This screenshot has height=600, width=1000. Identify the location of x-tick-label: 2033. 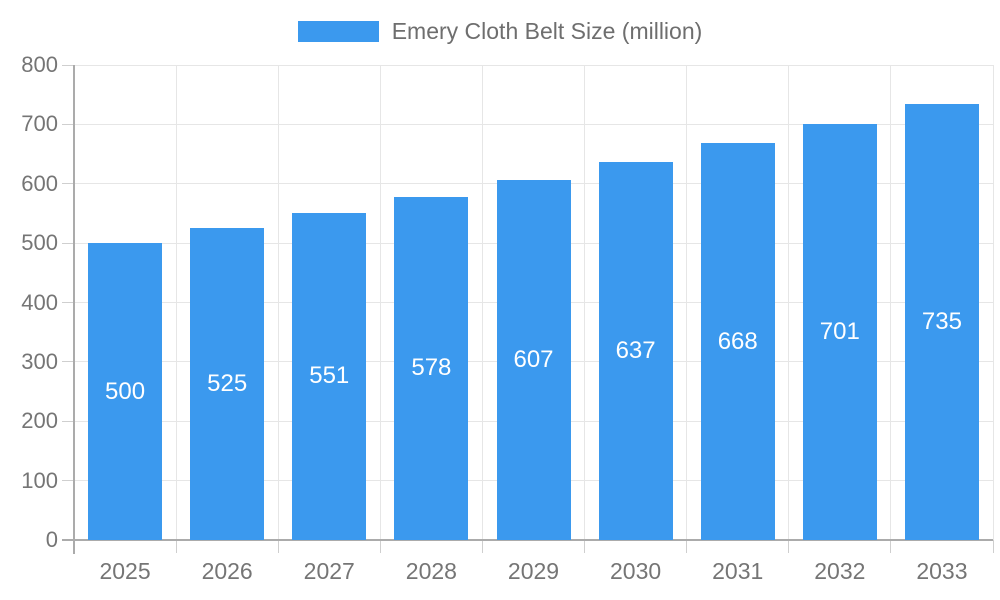
(942, 571).